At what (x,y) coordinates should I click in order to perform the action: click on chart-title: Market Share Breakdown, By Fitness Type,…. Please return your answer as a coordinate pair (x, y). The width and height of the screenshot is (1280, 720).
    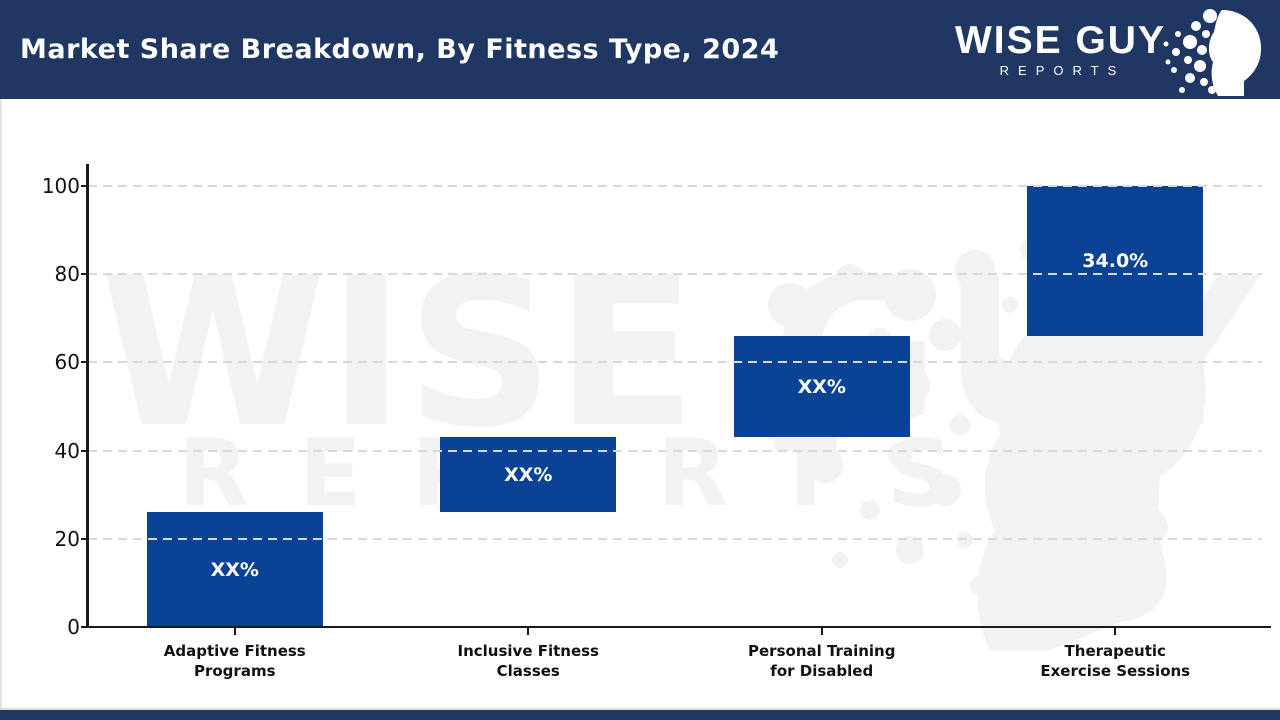
    Looking at the image, I should click on (400, 49).